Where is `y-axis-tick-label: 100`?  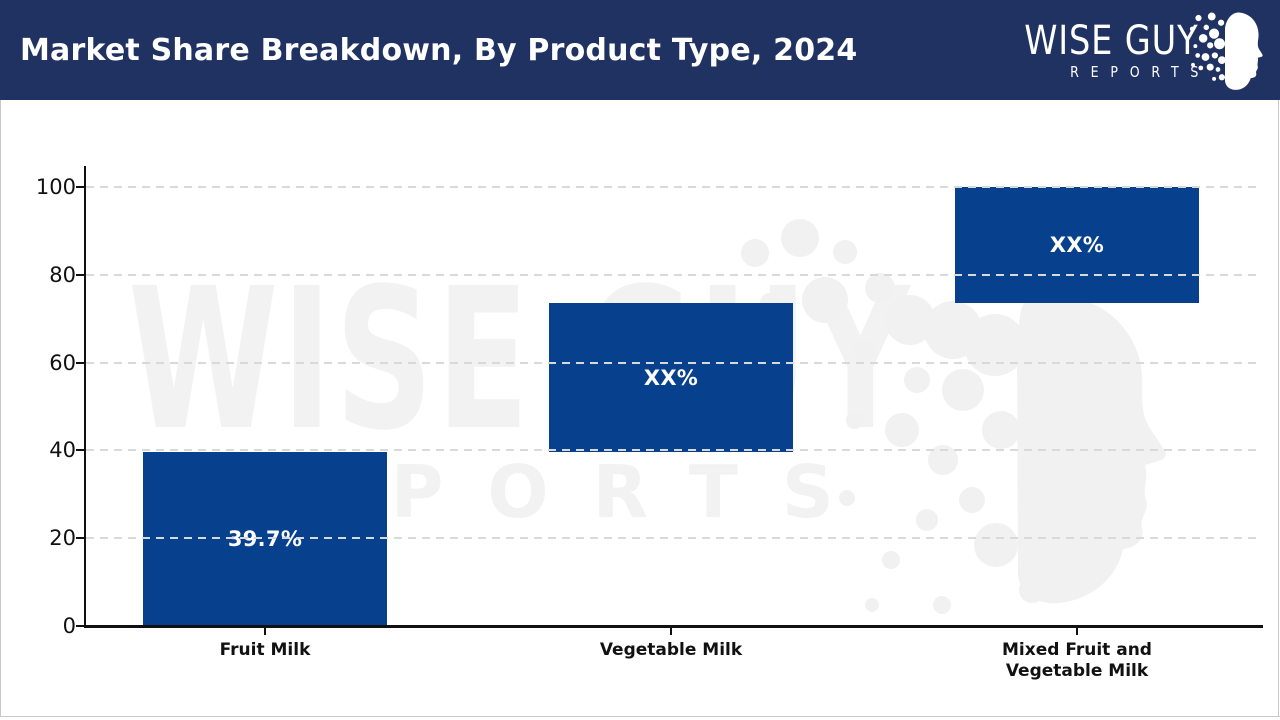
y-axis-tick-label: 100 is located at coordinates (55, 187).